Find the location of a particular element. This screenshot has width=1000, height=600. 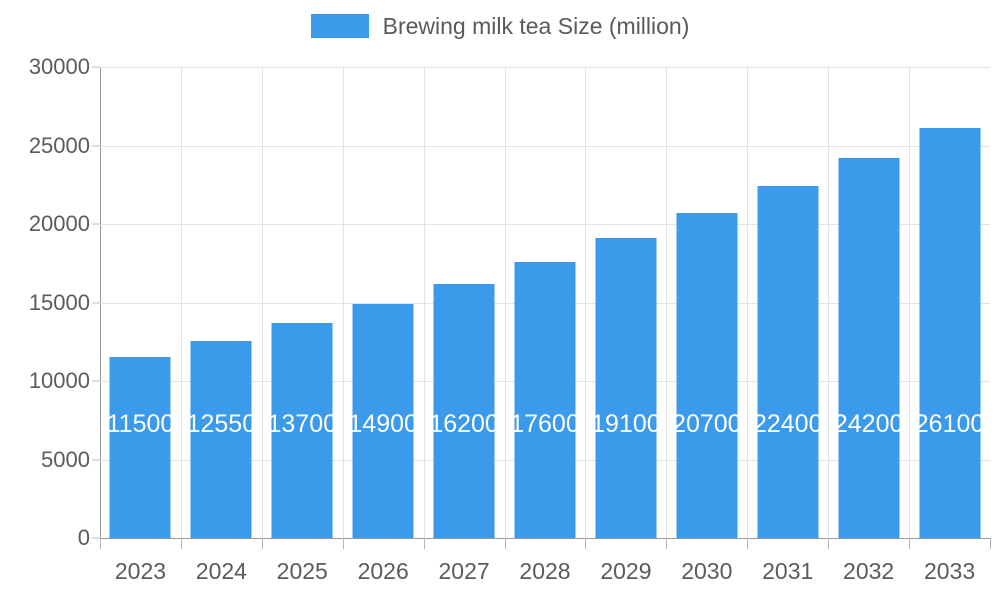

y-tick-label: 5000 is located at coordinates (65, 459).